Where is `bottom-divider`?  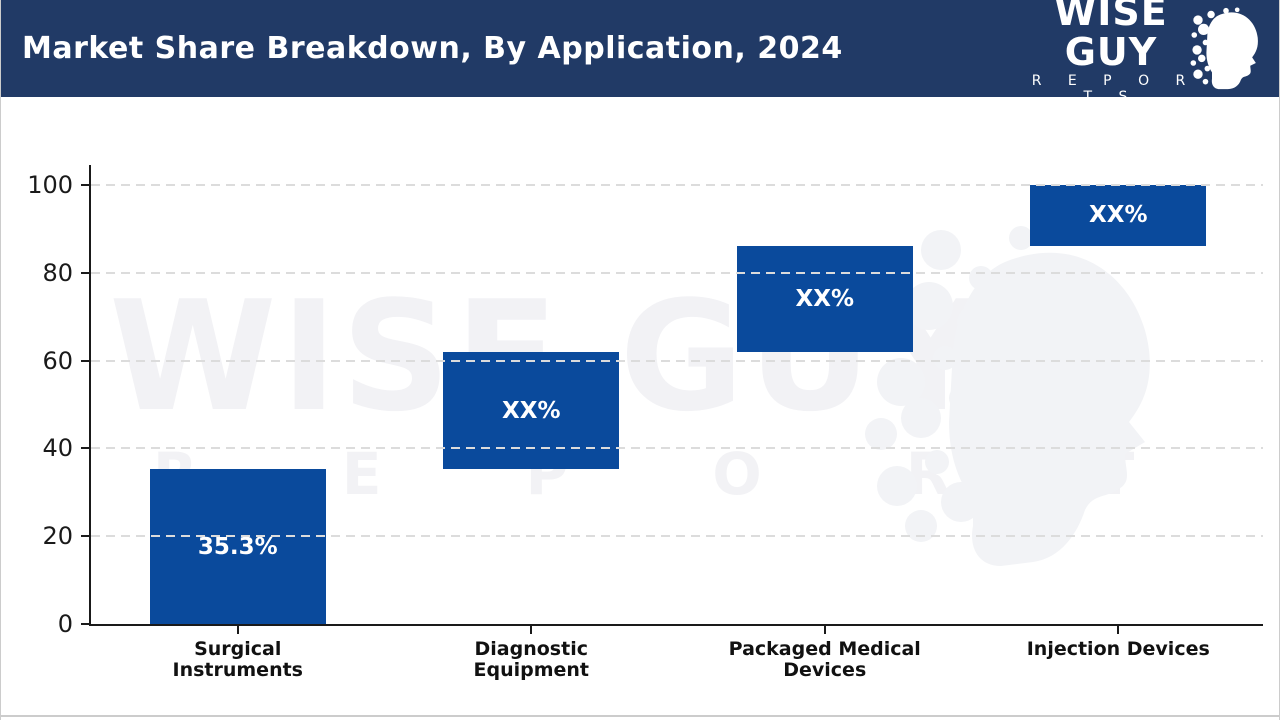 bottom-divider is located at coordinates (640, 716).